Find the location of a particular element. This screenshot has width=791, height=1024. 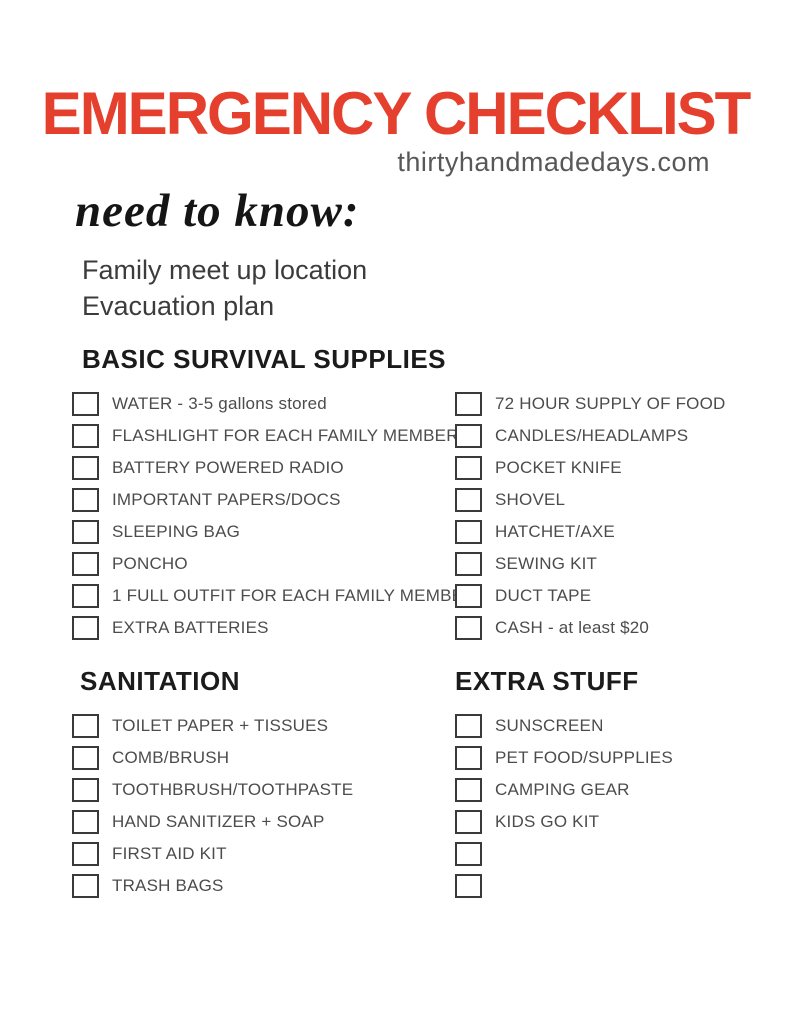

checklist-item-label: HATCHET/AXE is located at coordinates (555, 531).